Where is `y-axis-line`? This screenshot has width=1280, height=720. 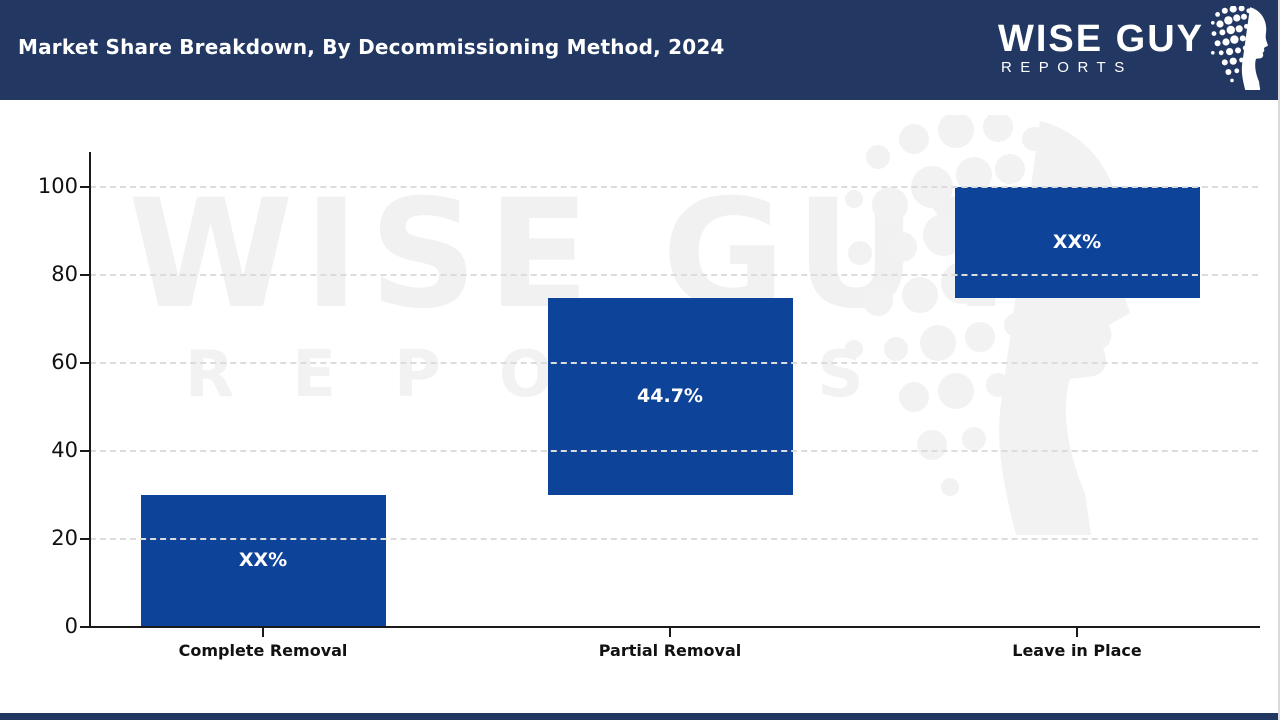
y-axis-line is located at coordinates (90, 390).